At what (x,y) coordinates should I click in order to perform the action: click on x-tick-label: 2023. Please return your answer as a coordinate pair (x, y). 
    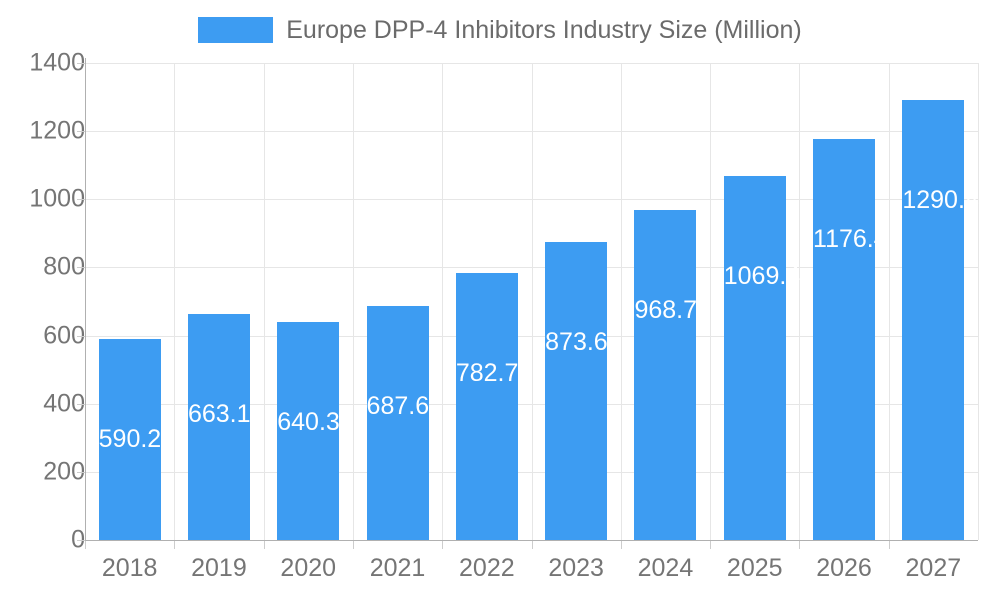
    Looking at the image, I should click on (576, 568).